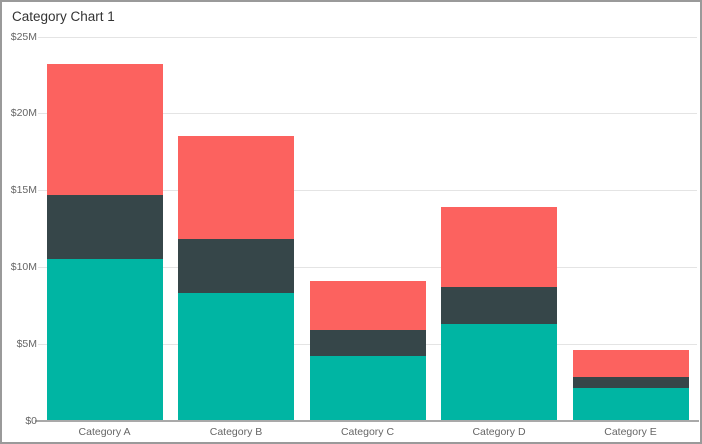  Describe the element at coordinates (23, 190) in the screenshot. I see `y-tick-label: $15M` at that location.